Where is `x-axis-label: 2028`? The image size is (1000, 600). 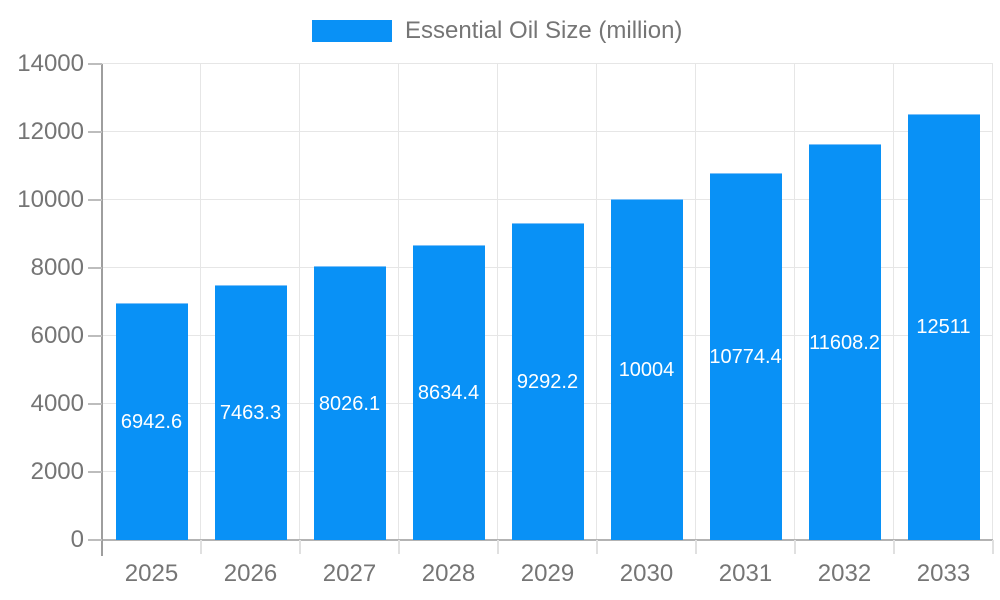
x-axis-label: 2028 is located at coordinates (448, 573).